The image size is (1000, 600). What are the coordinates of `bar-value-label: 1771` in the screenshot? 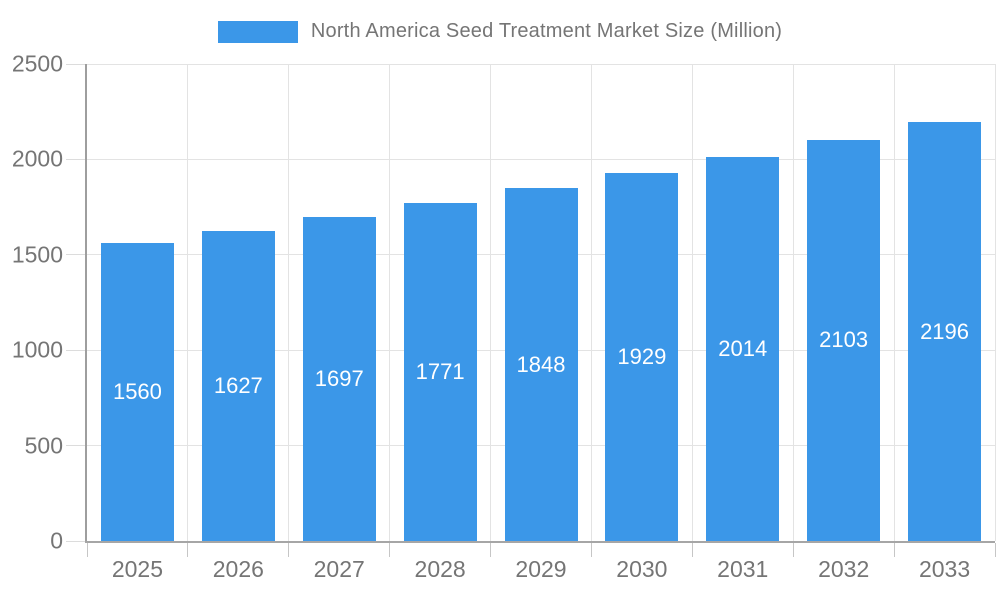 It's located at (440, 372).